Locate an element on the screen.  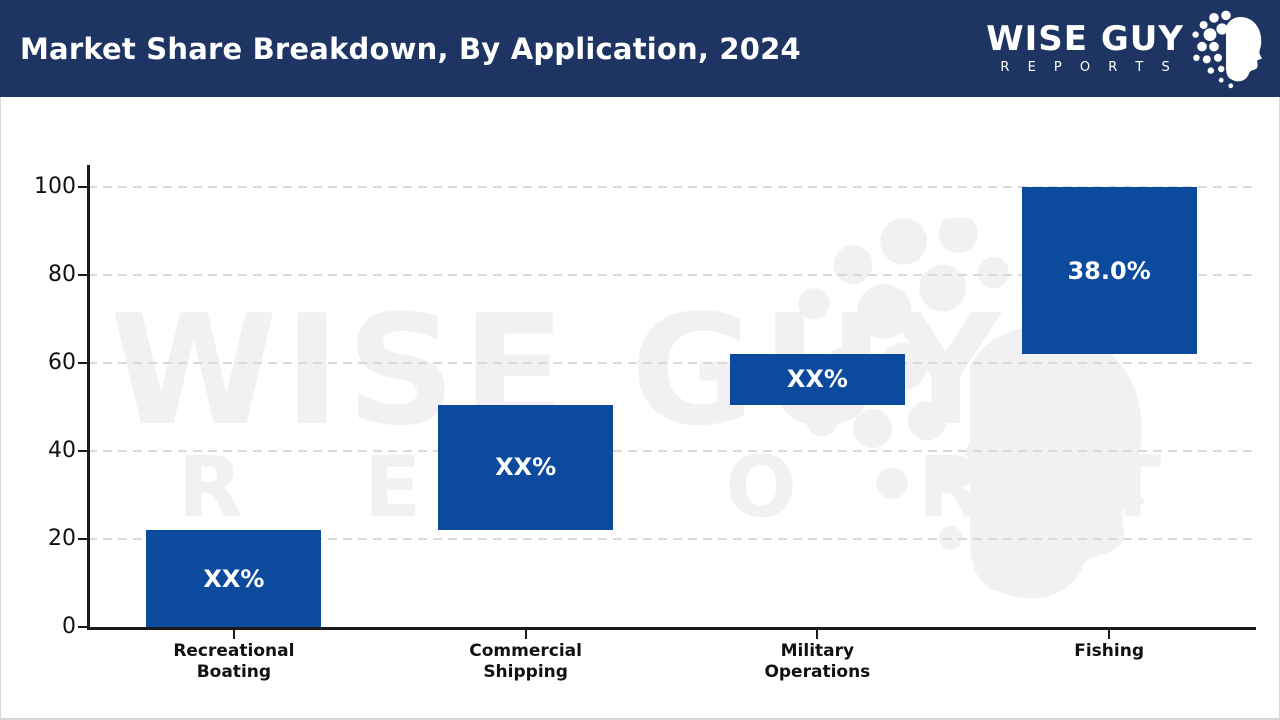
wise-guy-logo: WISE GUY R E P O R T S is located at coordinates (1126, 49).